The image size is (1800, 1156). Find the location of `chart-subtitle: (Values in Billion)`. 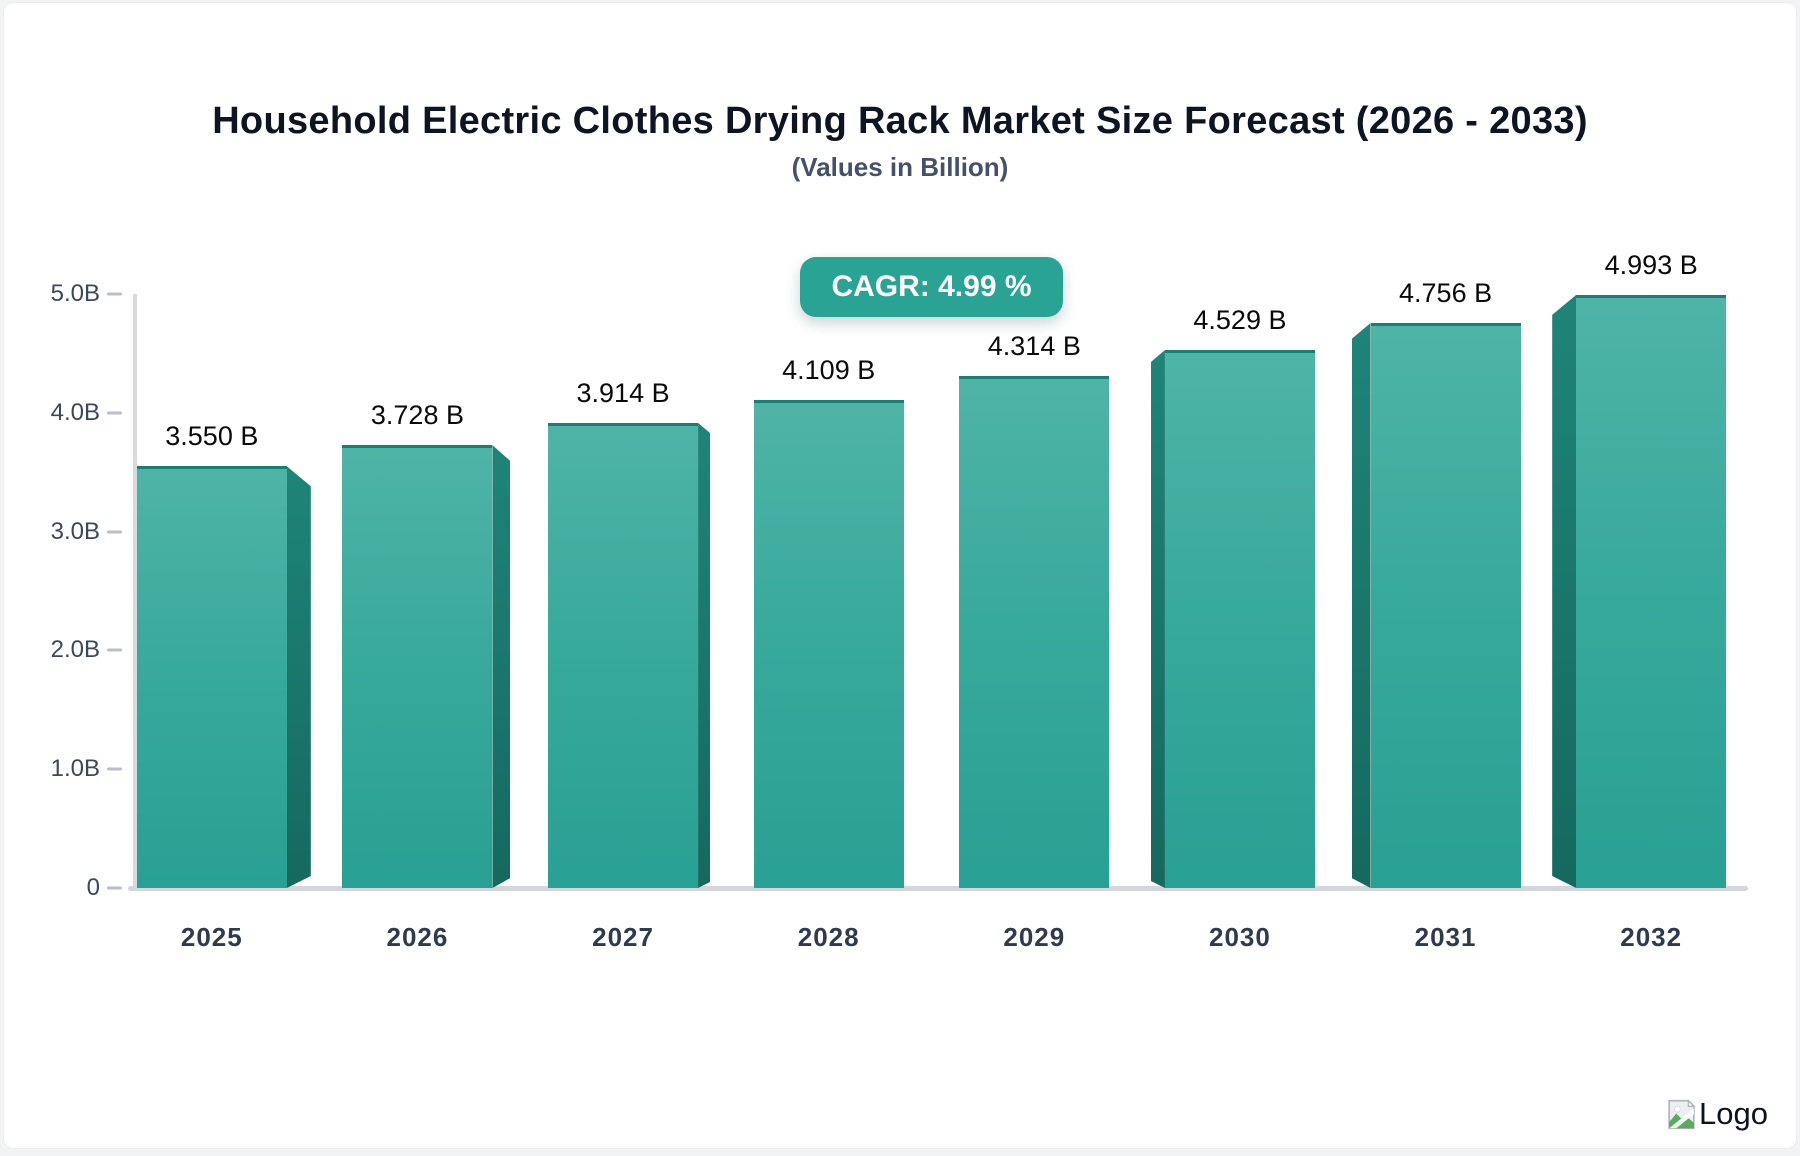

chart-subtitle: (Values in Billion) is located at coordinates (900, 167).